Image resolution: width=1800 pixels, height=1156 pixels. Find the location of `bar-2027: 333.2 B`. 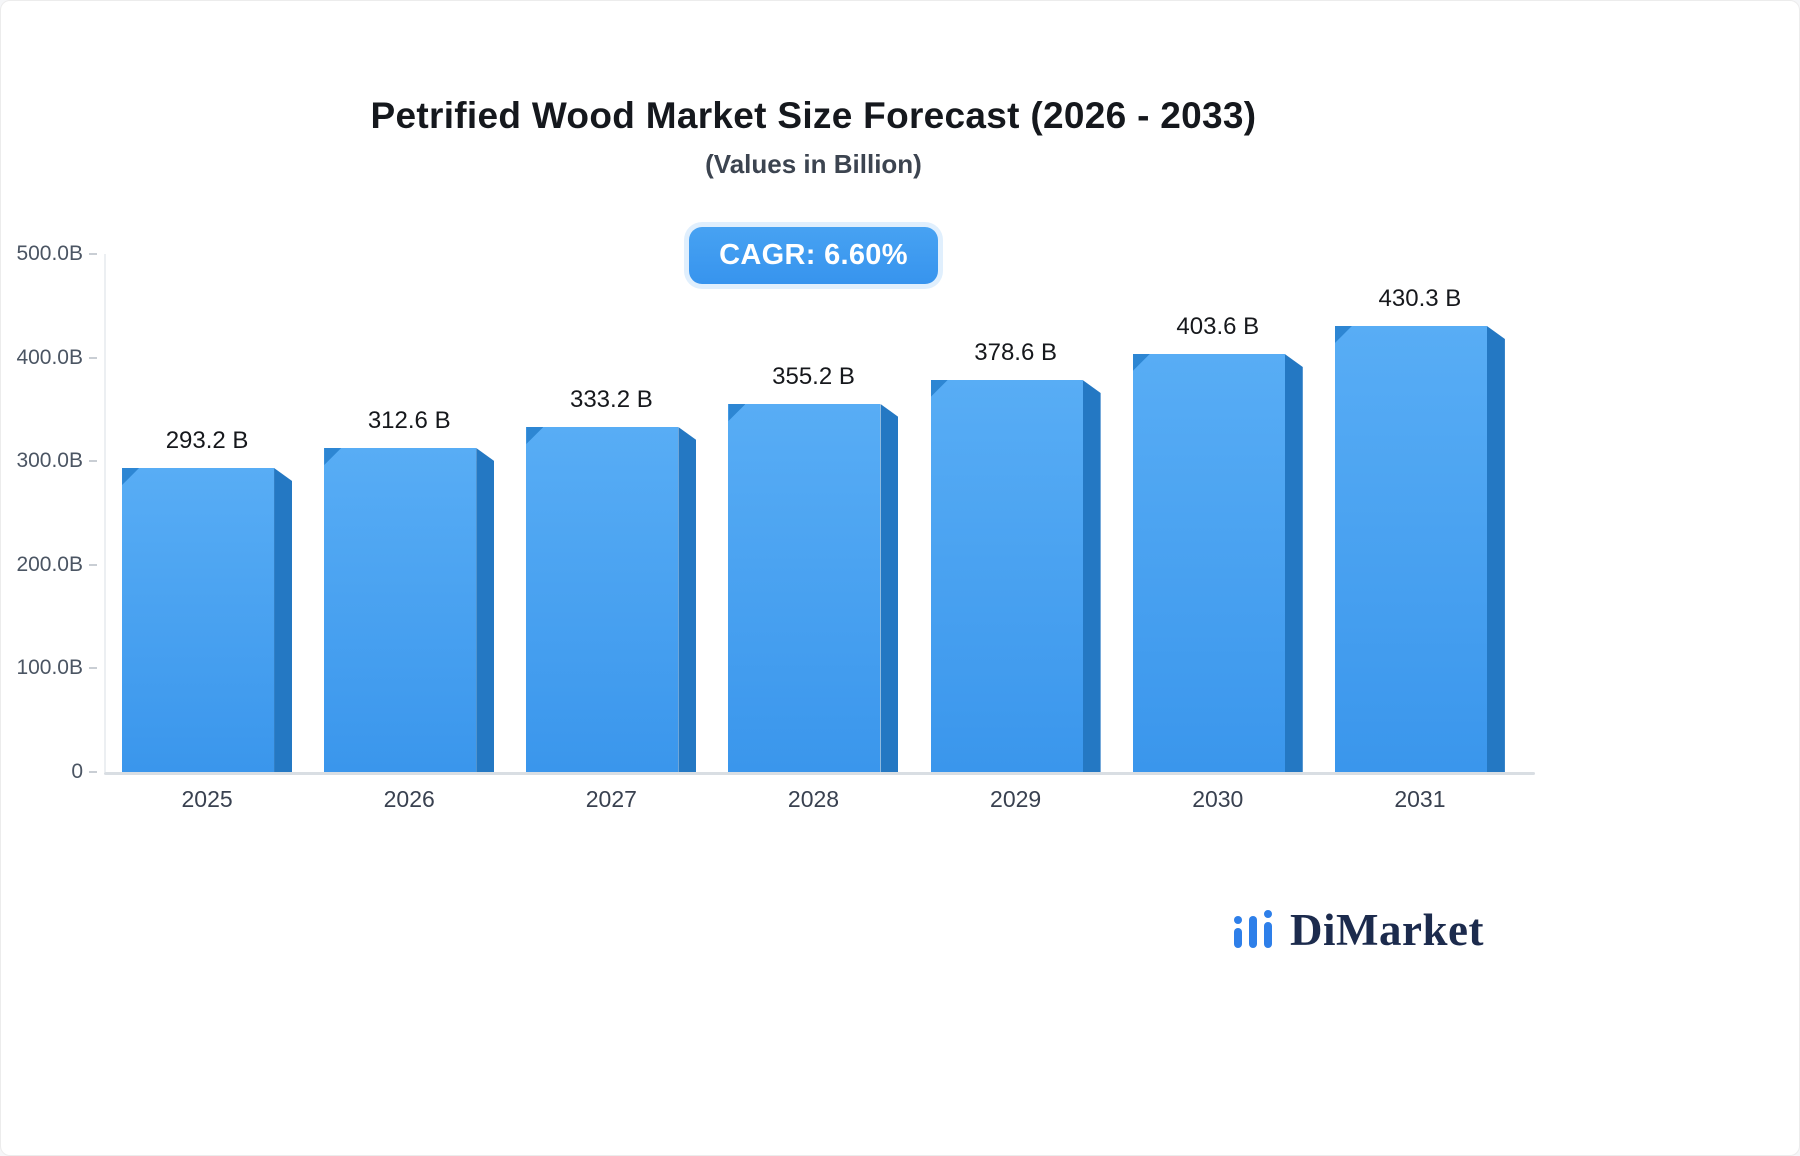

bar-2027: 333.2 B is located at coordinates (611, 579).